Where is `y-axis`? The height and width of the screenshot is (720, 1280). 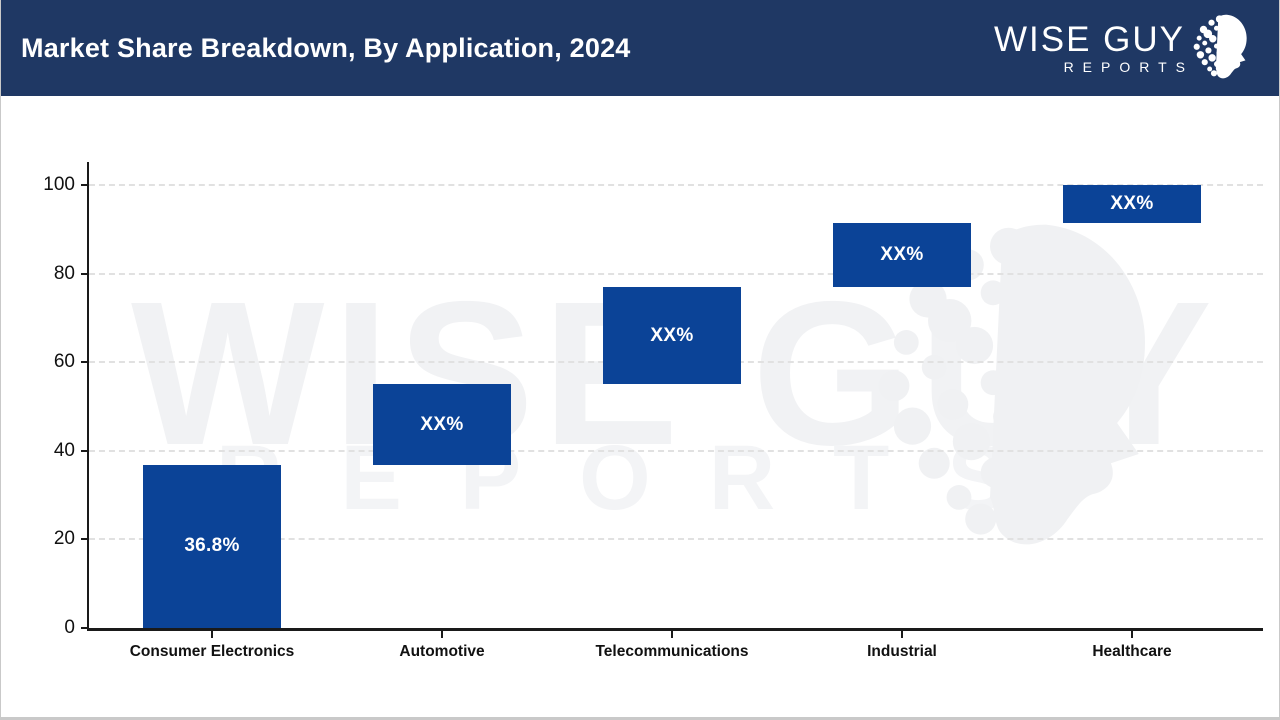
y-axis is located at coordinates (88, 396).